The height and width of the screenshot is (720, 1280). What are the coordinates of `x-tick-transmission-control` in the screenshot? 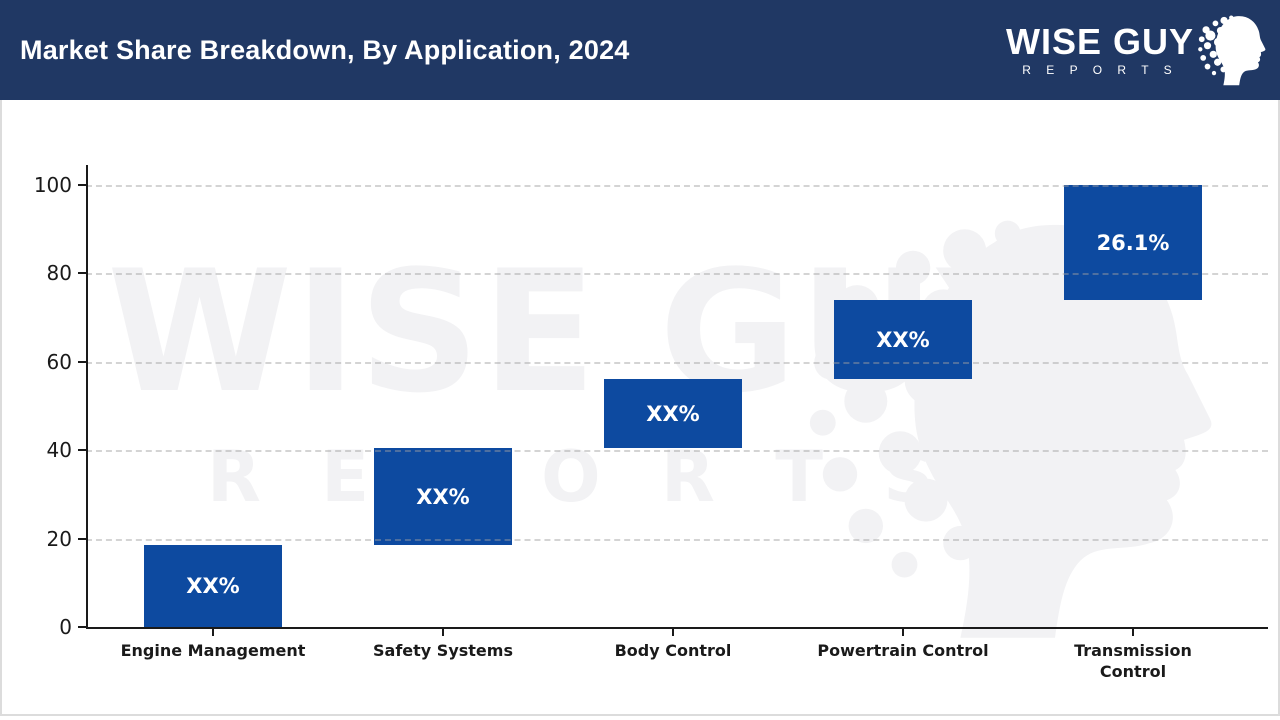 It's located at (1133, 632).